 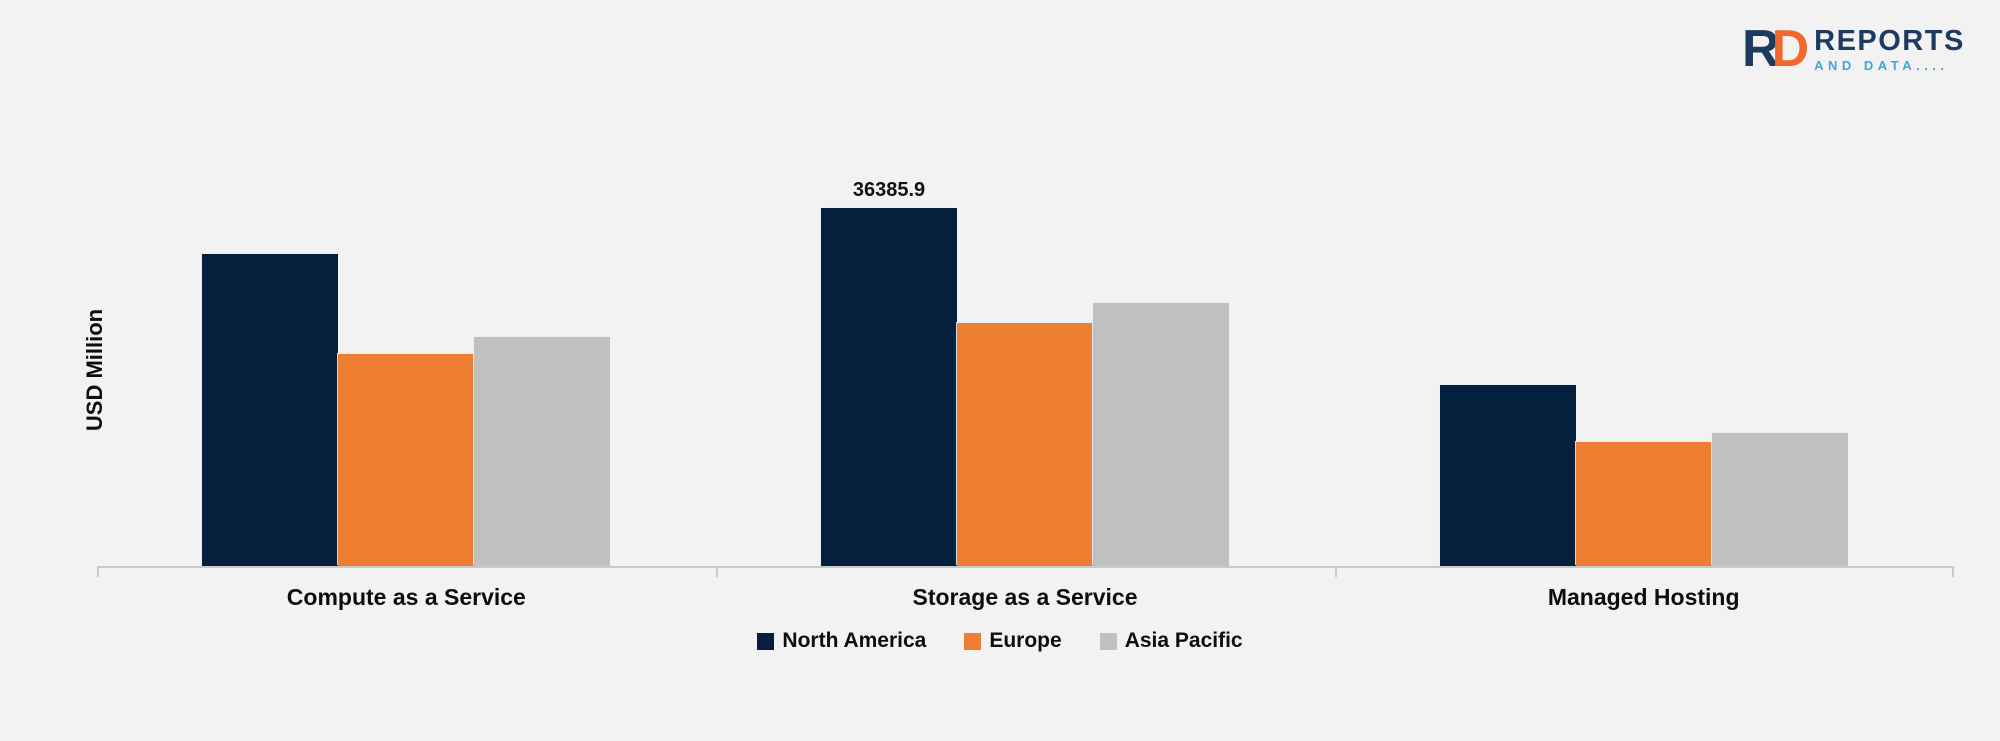 What do you see at coordinates (1025, 444) in the screenshot?
I see `bar-europe-storage-as-a-service` at bounding box center [1025, 444].